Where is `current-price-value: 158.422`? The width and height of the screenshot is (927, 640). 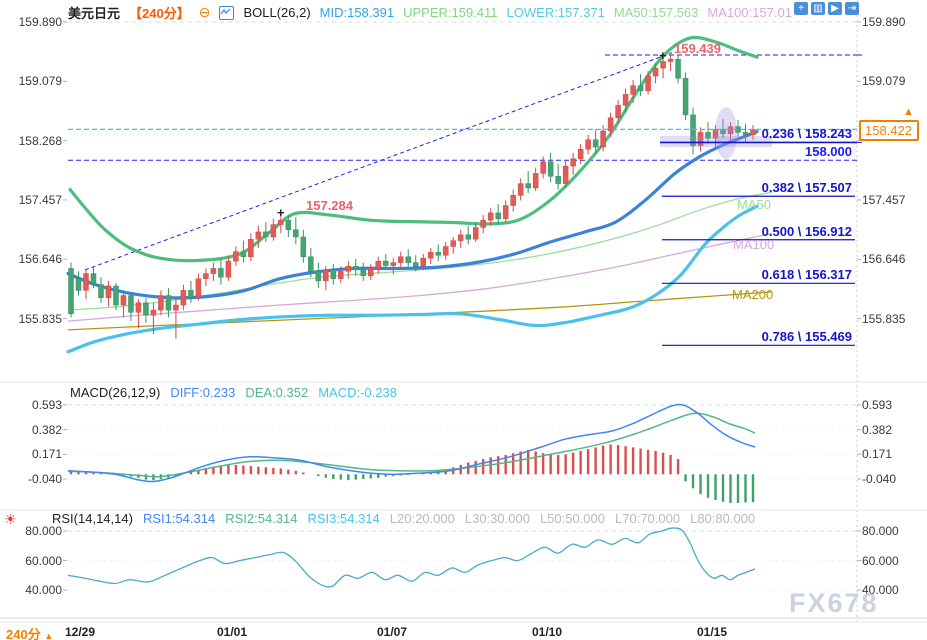
current-price-value: 158.422 is located at coordinates (888, 131).